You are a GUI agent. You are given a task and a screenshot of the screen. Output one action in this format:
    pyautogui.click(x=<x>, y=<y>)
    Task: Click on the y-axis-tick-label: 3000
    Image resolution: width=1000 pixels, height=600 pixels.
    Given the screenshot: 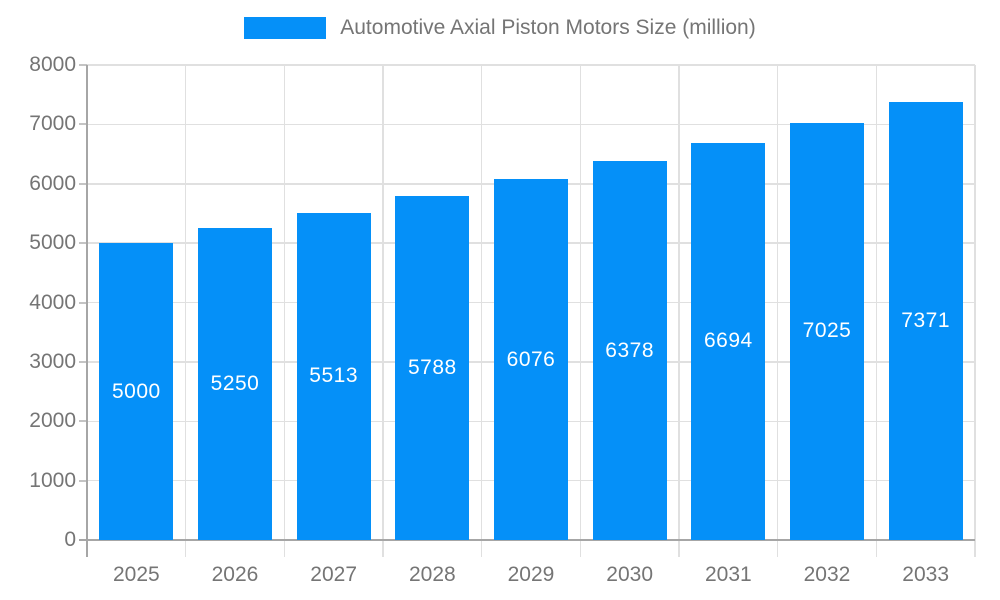 What is the action you would take?
    pyautogui.click(x=52, y=361)
    